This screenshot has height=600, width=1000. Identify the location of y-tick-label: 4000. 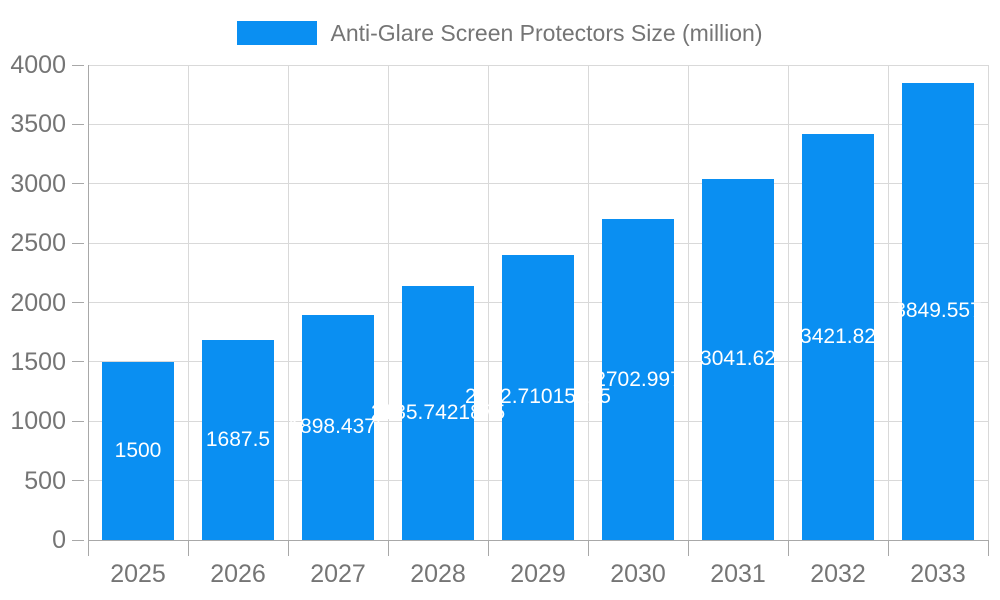
(38, 65).